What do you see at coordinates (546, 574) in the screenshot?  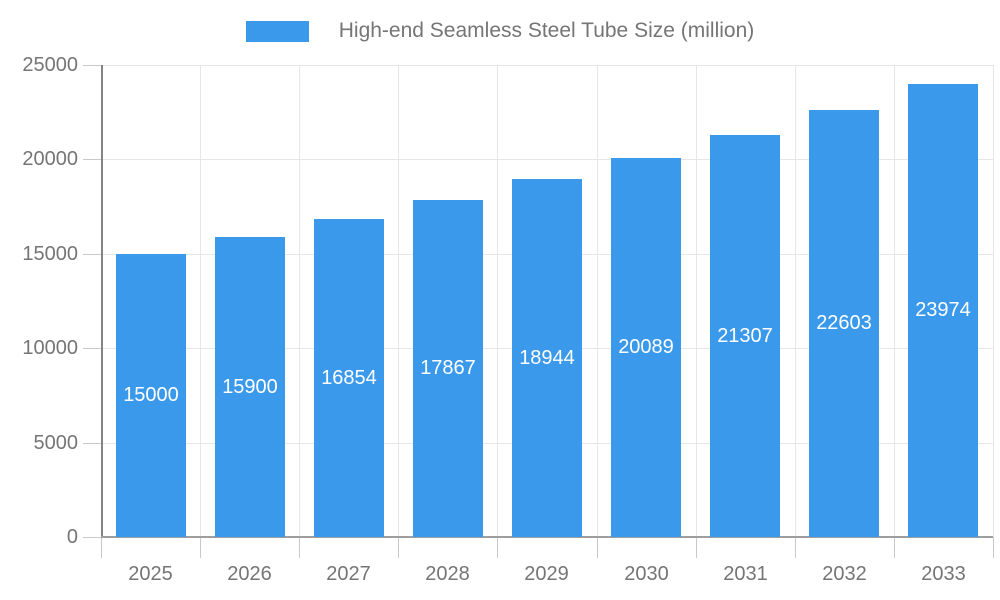 I see `x-axis-tick-label: 2029` at bounding box center [546, 574].